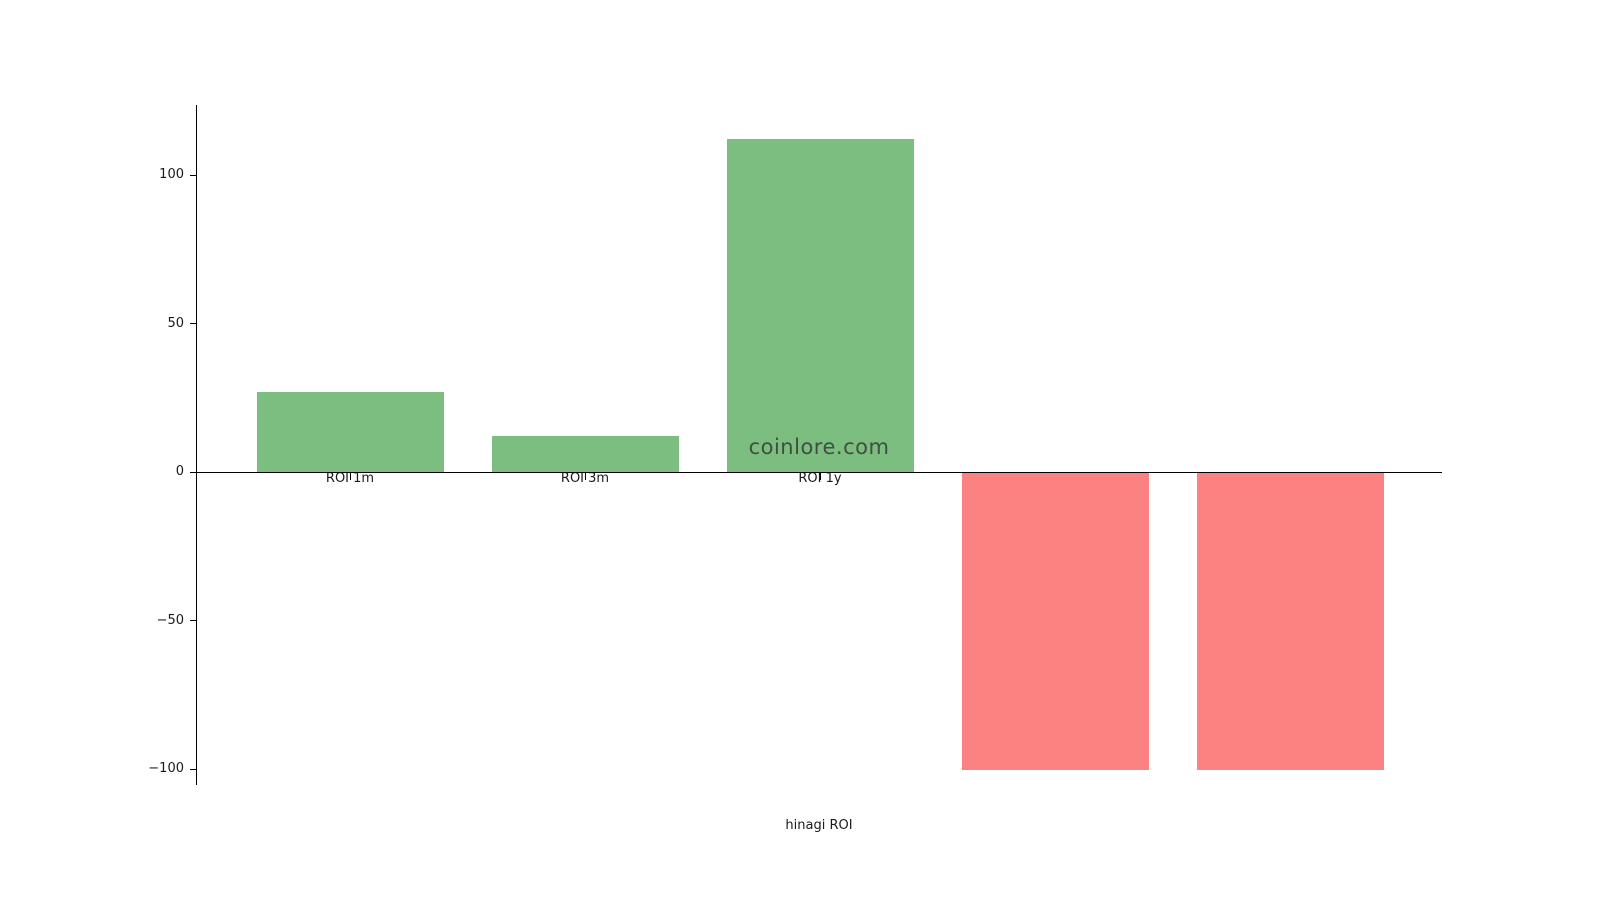 This screenshot has width=1600, height=900. I want to click on y-axis-line, so click(196, 445).